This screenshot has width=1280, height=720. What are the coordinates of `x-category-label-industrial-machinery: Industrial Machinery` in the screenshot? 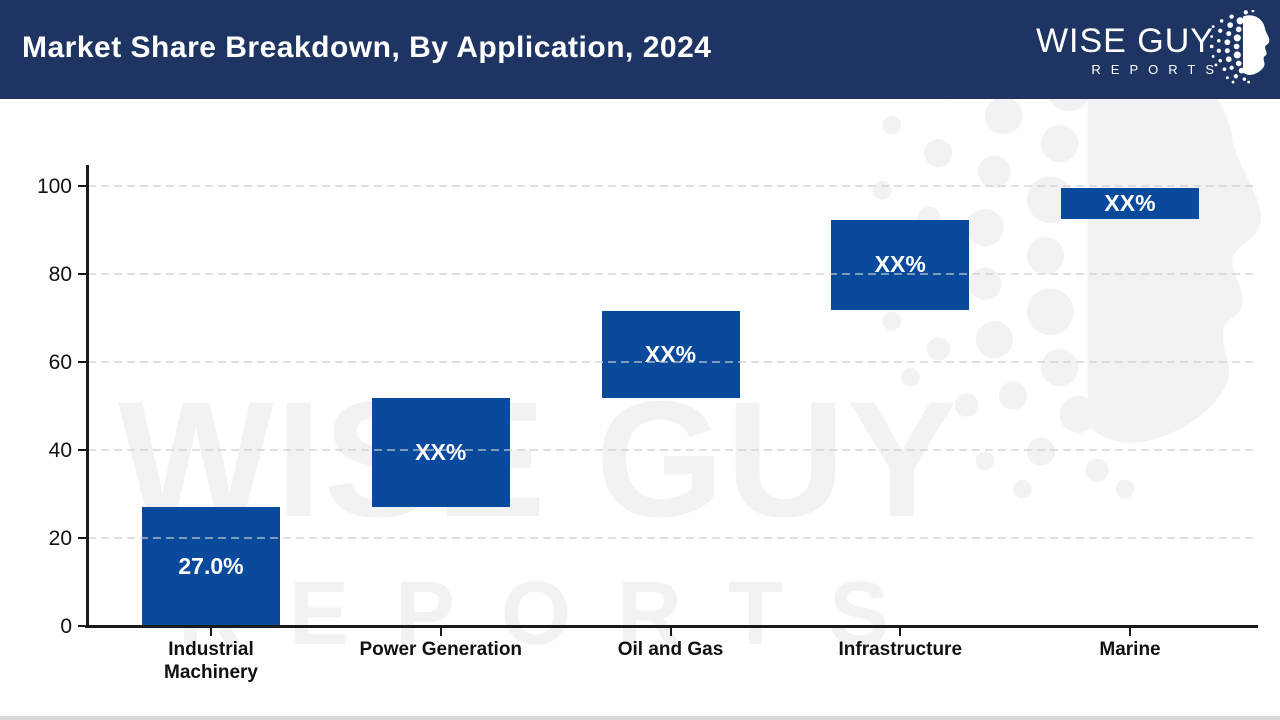 It's located at (211, 661).